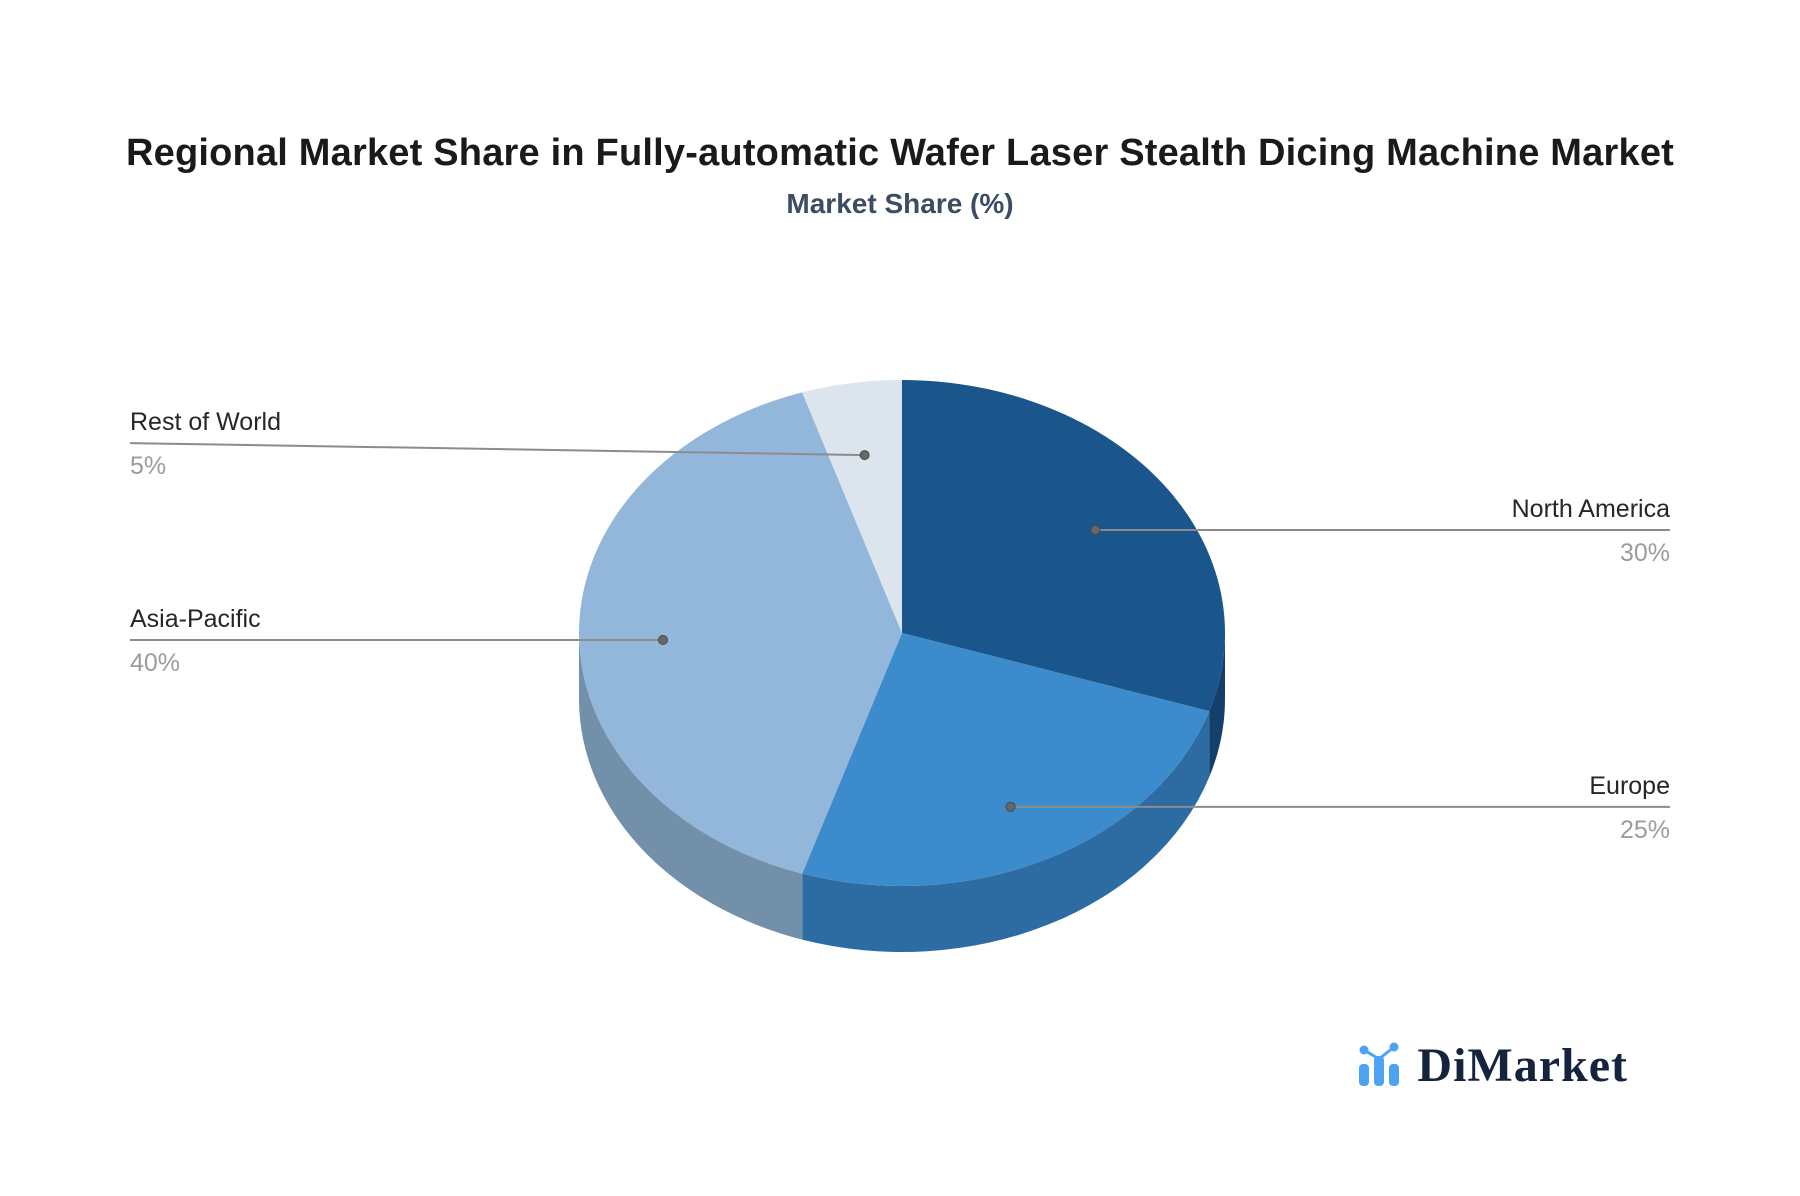 This screenshot has width=1800, height=1196. I want to click on slice-label-europe: Europe, so click(1629, 785).